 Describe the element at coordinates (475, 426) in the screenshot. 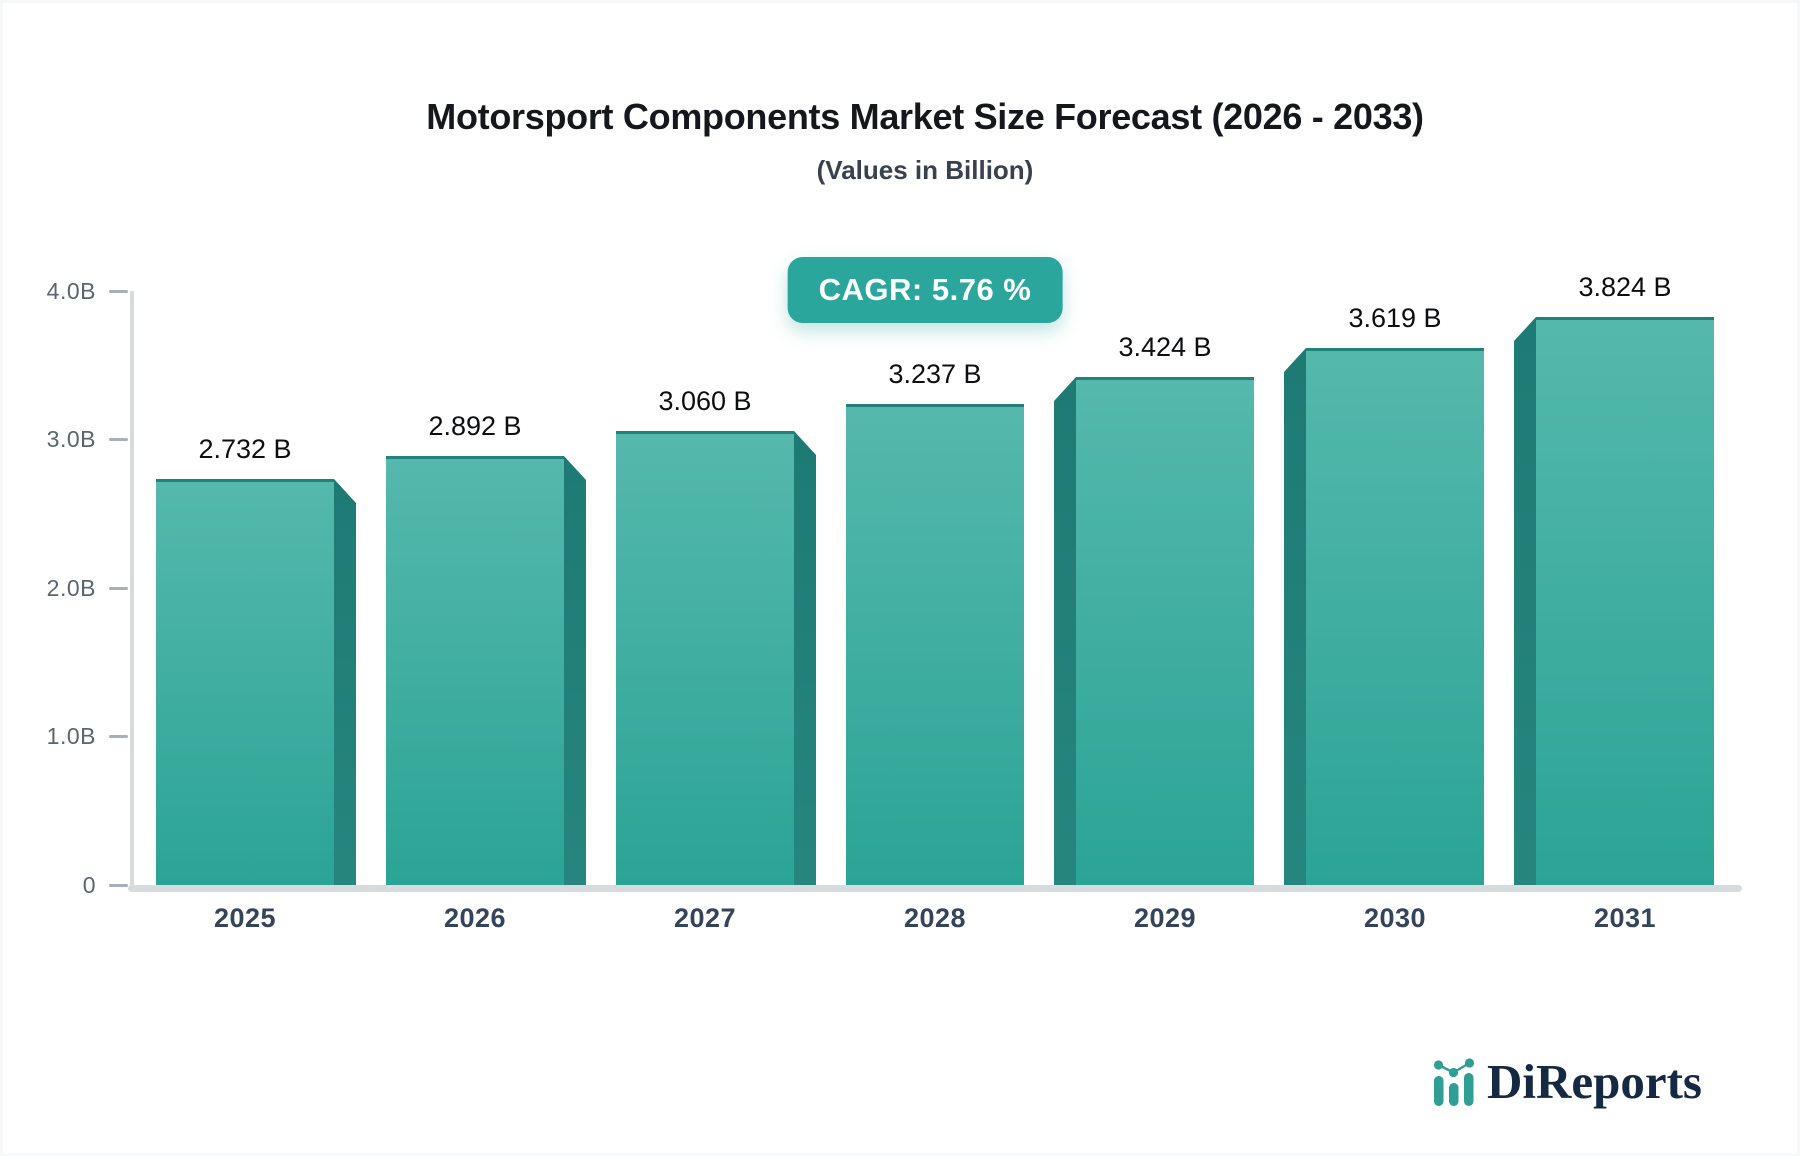

I see `bar-value-label: 2.892 B` at that location.